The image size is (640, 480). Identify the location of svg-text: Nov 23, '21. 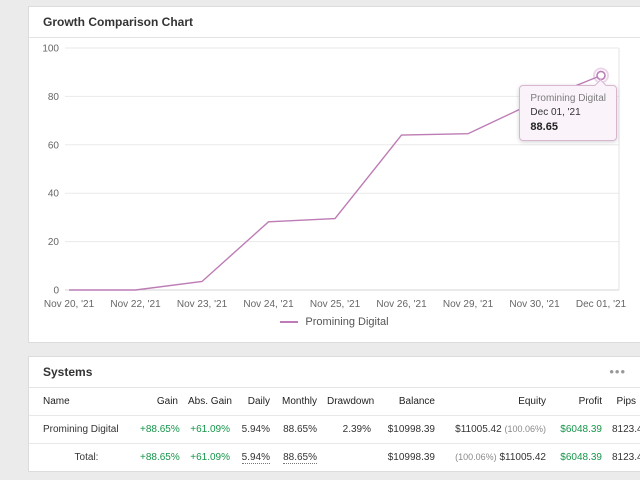
(202, 304).